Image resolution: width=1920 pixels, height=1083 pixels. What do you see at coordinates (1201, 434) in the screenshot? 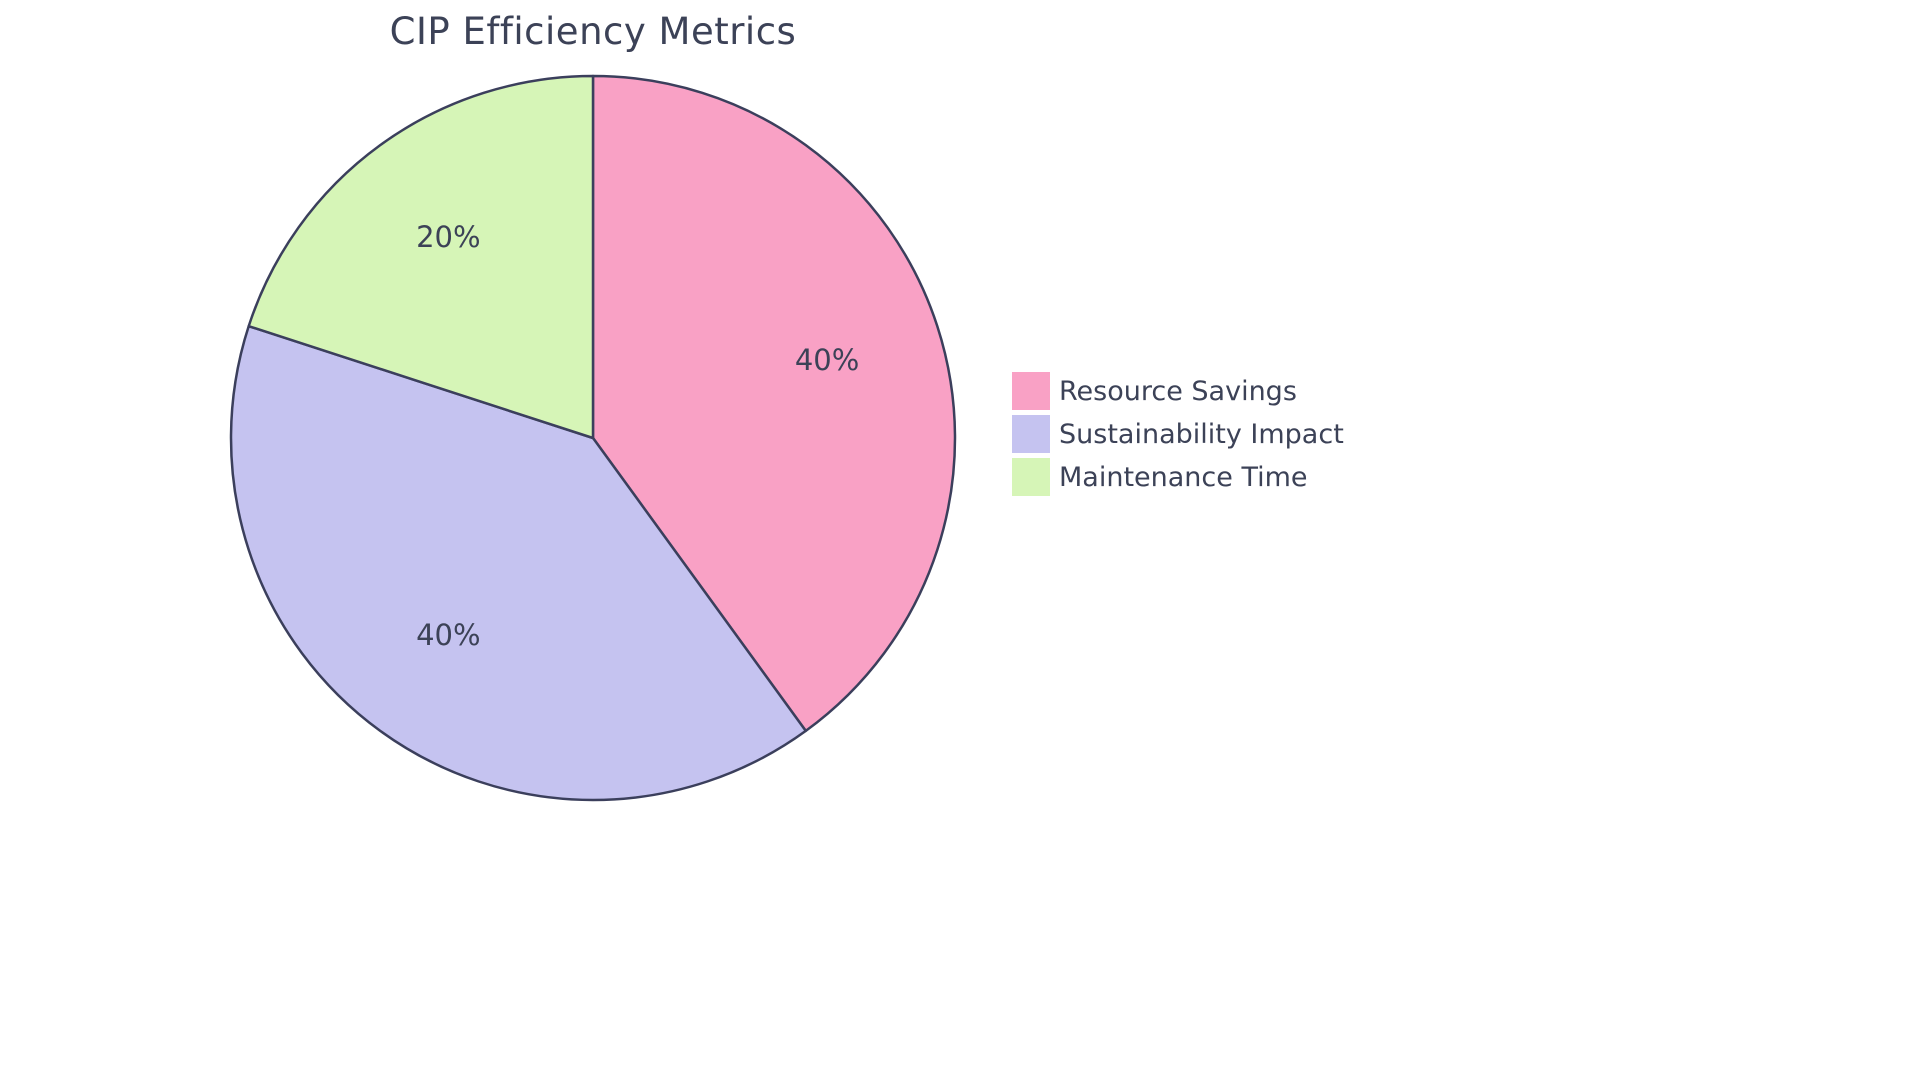
I see `legend-label-sustainability-impact: Sustainability Impact` at bounding box center [1201, 434].